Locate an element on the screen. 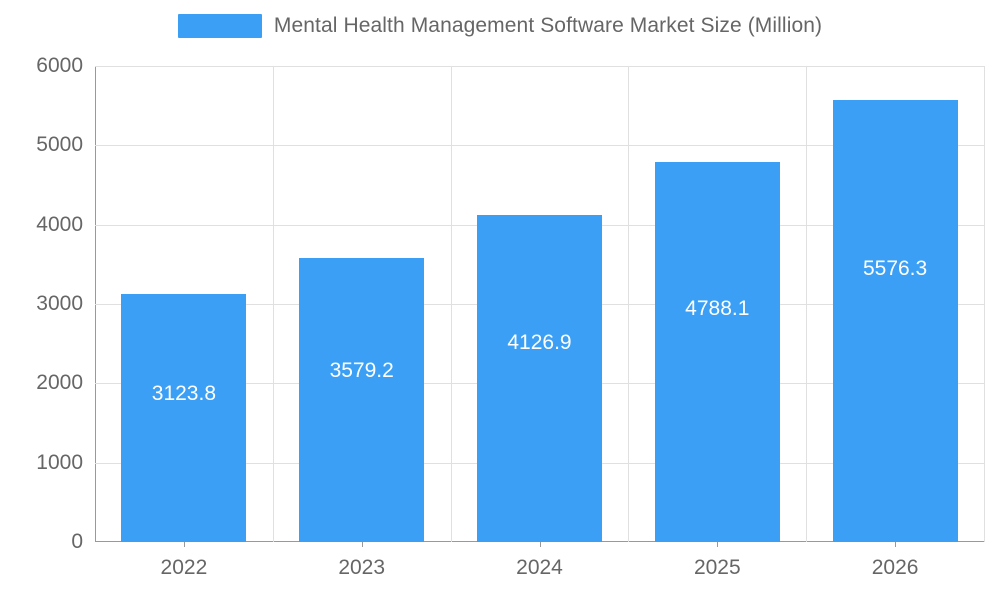  x-axis-labels: 2022 2023 2024 2025 2026 is located at coordinates (539, 572).